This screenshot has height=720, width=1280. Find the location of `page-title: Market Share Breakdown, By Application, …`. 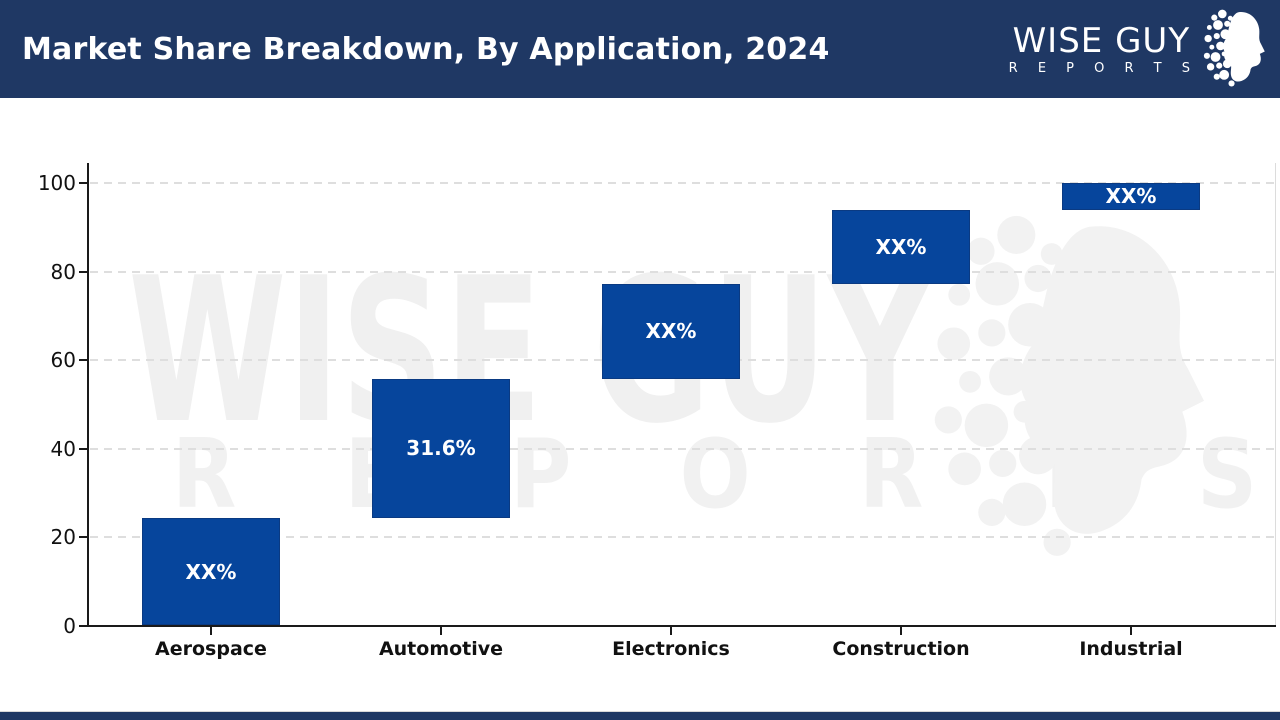

page-title: Market Share Breakdown, By Application, … is located at coordinates (426, 49).